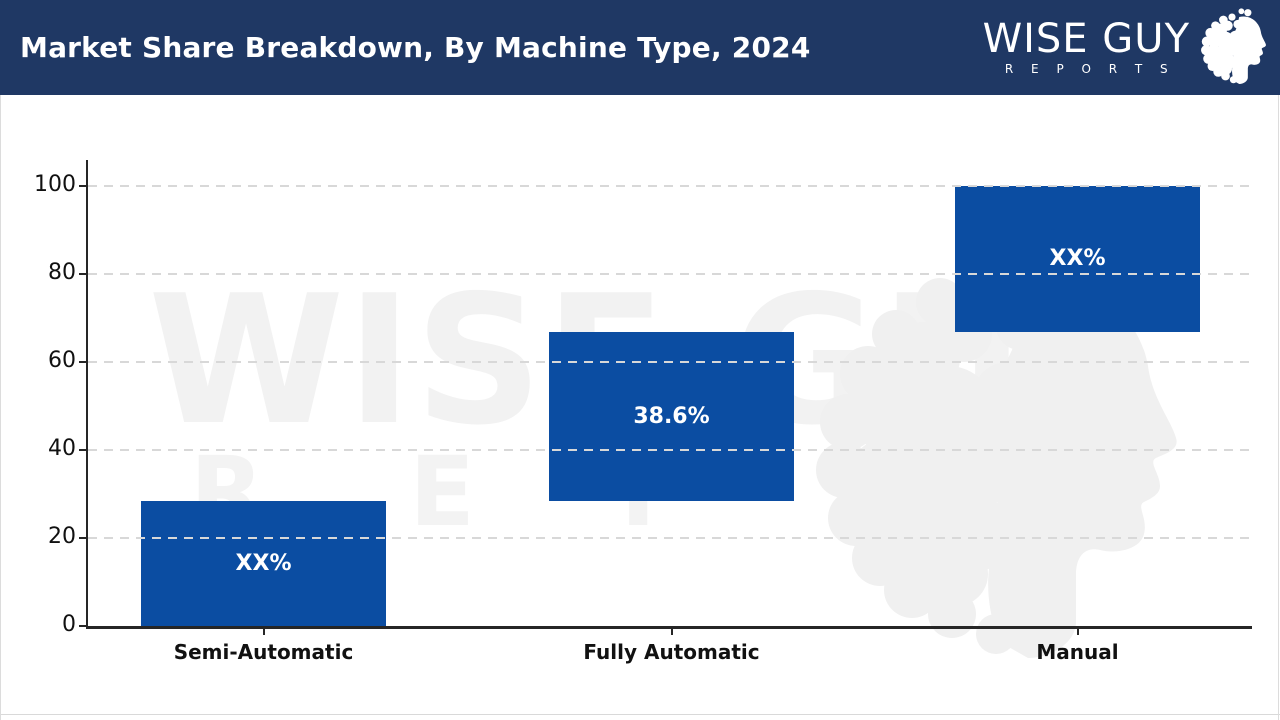  Describe the element at coordinates (69, 624) in the screenshot. I see `y-tick-label: 0` at that location.